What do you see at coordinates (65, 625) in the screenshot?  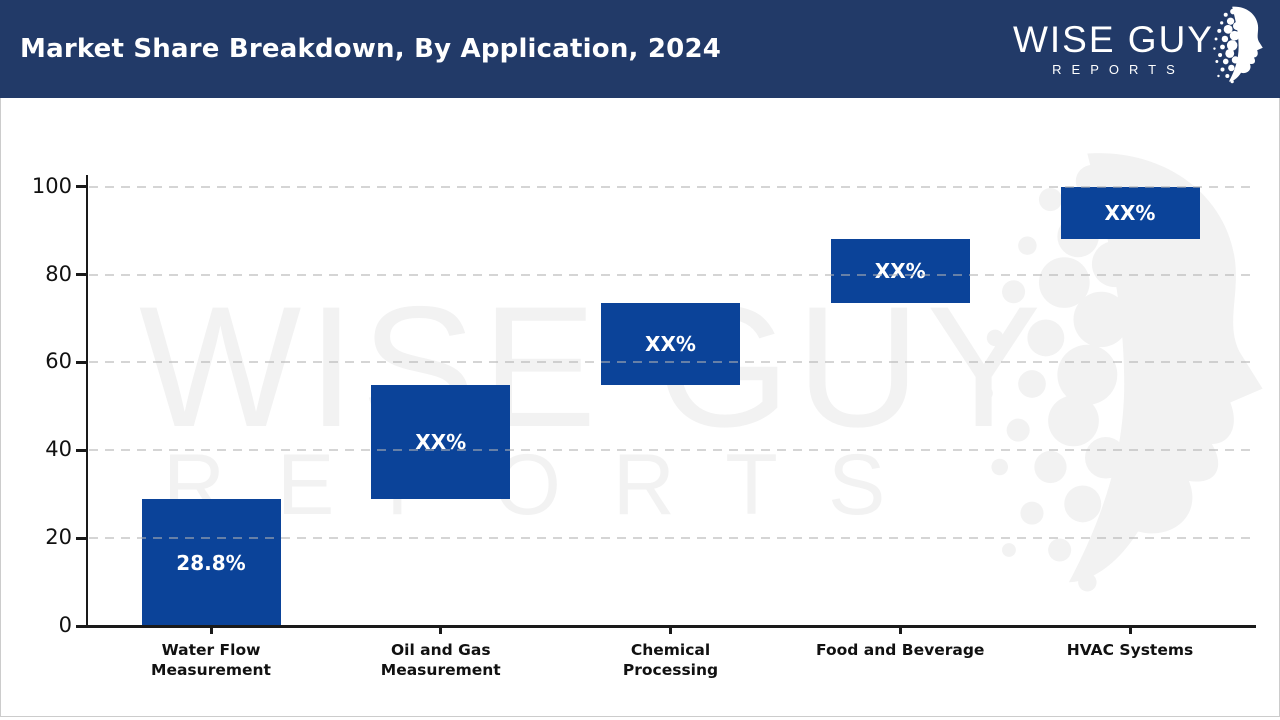 I see `y-tick-label: 0` at bounding box center [65, 625].